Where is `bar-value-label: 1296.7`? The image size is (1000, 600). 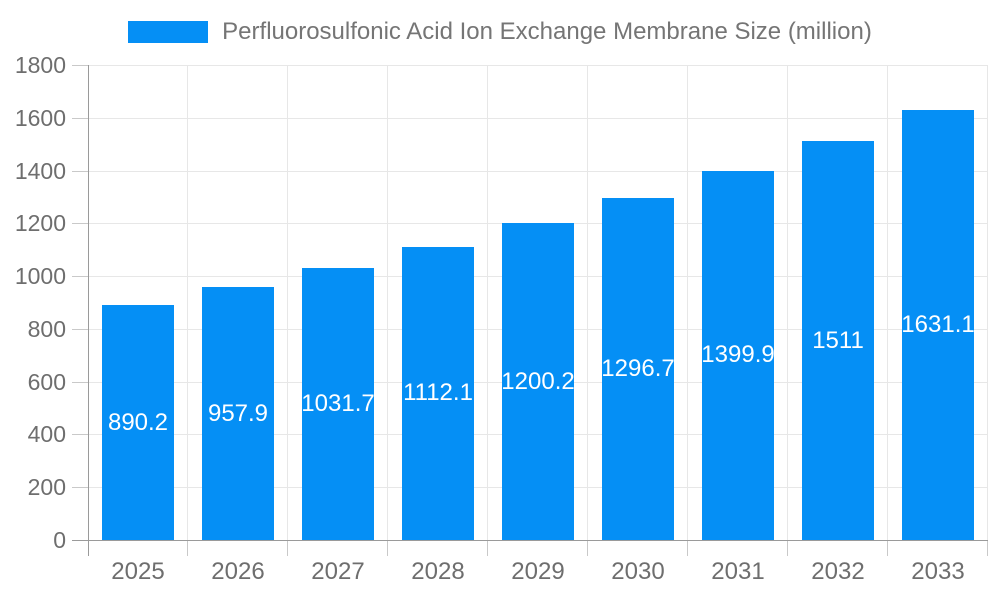
bar-value-label: 1296.7 is located at coordinates (638, 368).